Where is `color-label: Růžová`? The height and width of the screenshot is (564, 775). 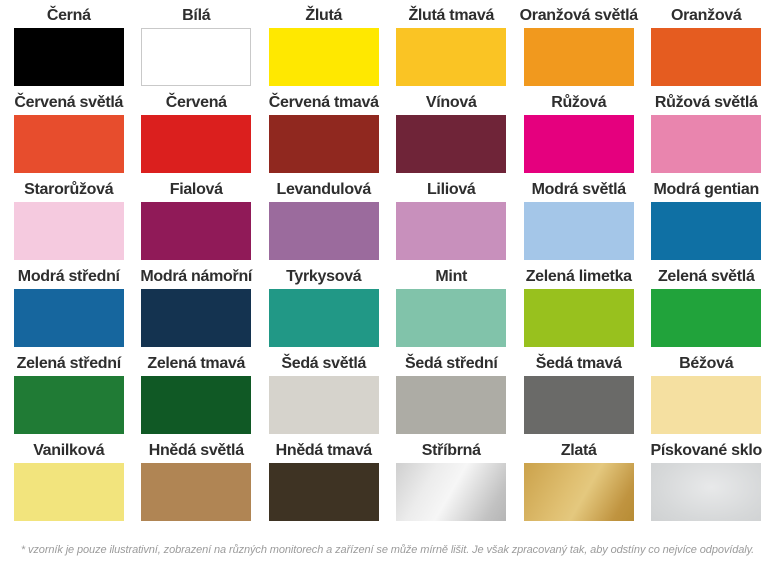
color-label: Růžová is located at coordinates (579, 102).